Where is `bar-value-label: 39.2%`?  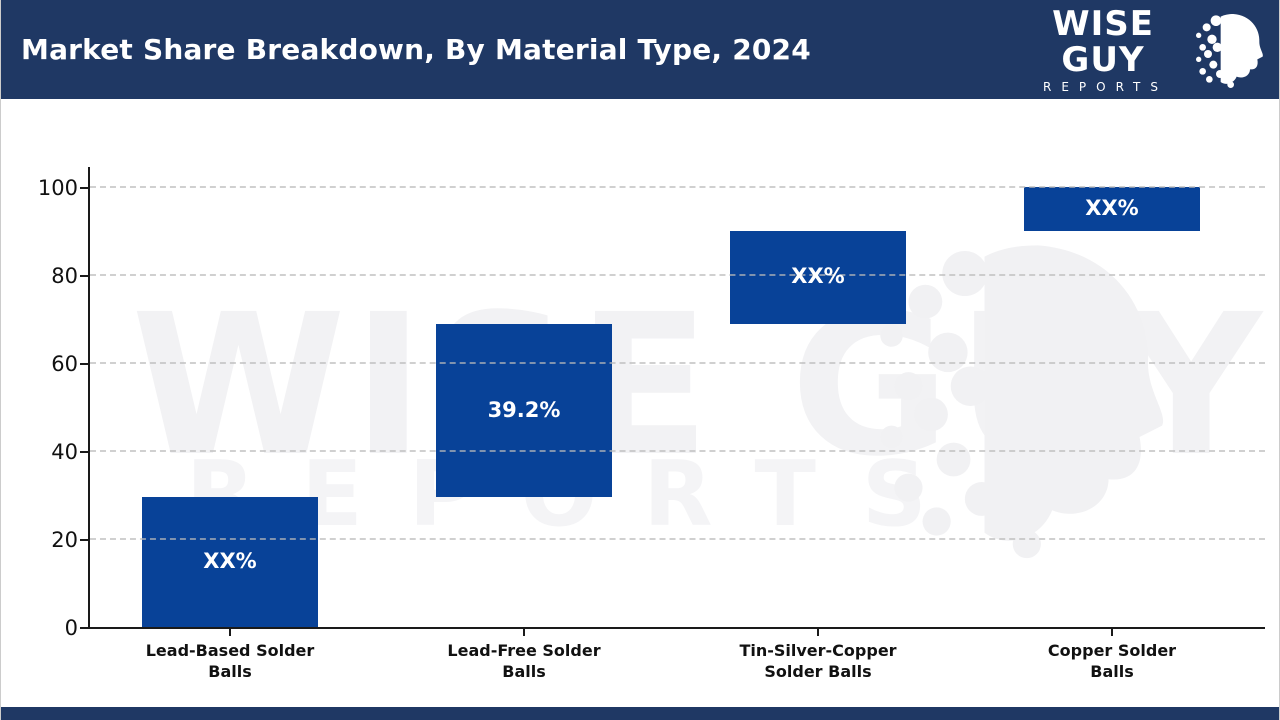 bar-value-label: 39.2% is located at coordinates (524, 409).